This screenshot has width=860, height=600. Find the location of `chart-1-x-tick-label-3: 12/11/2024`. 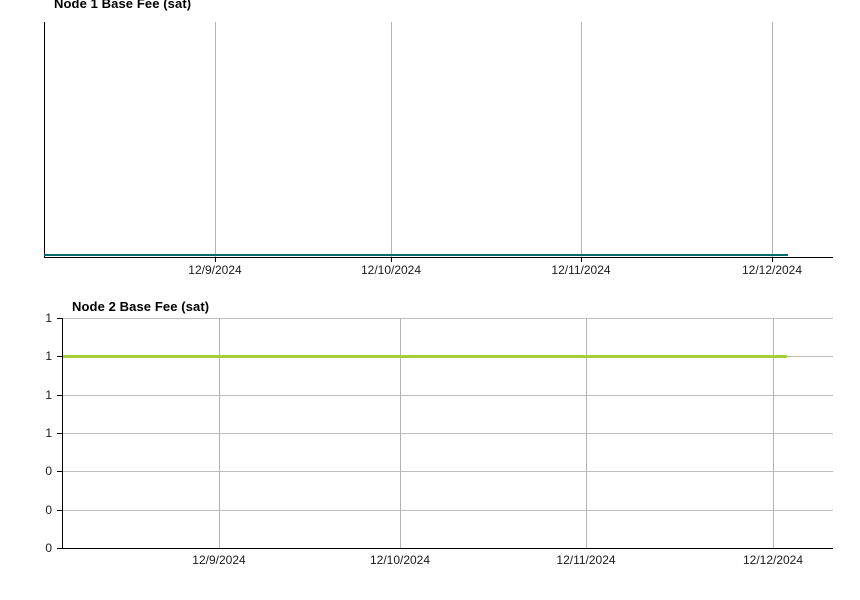

chart-1-x-tick-label-3: 12/11/2024 is located at coordinates (581, 270).